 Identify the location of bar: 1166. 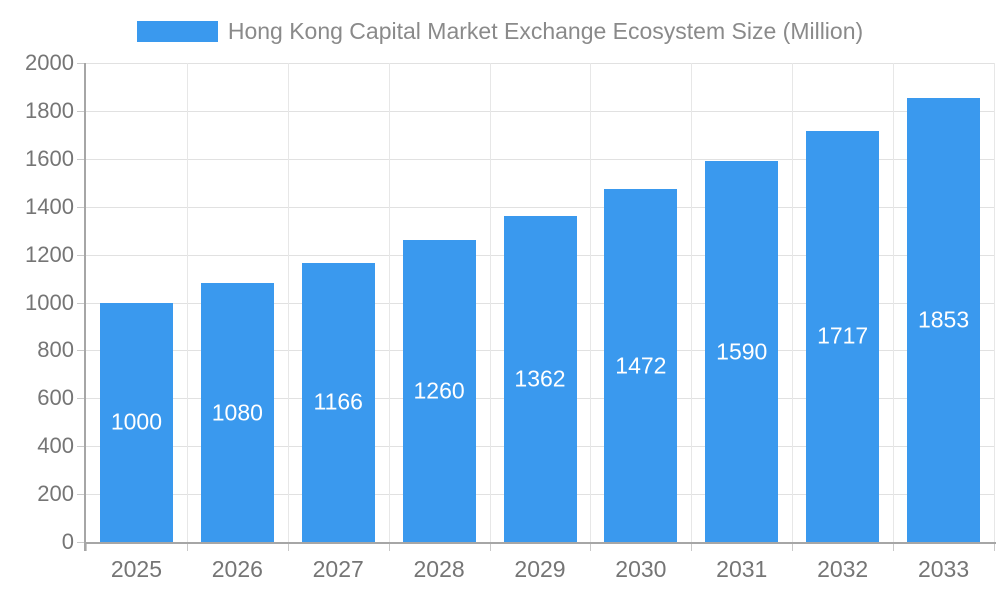
(338, 402).